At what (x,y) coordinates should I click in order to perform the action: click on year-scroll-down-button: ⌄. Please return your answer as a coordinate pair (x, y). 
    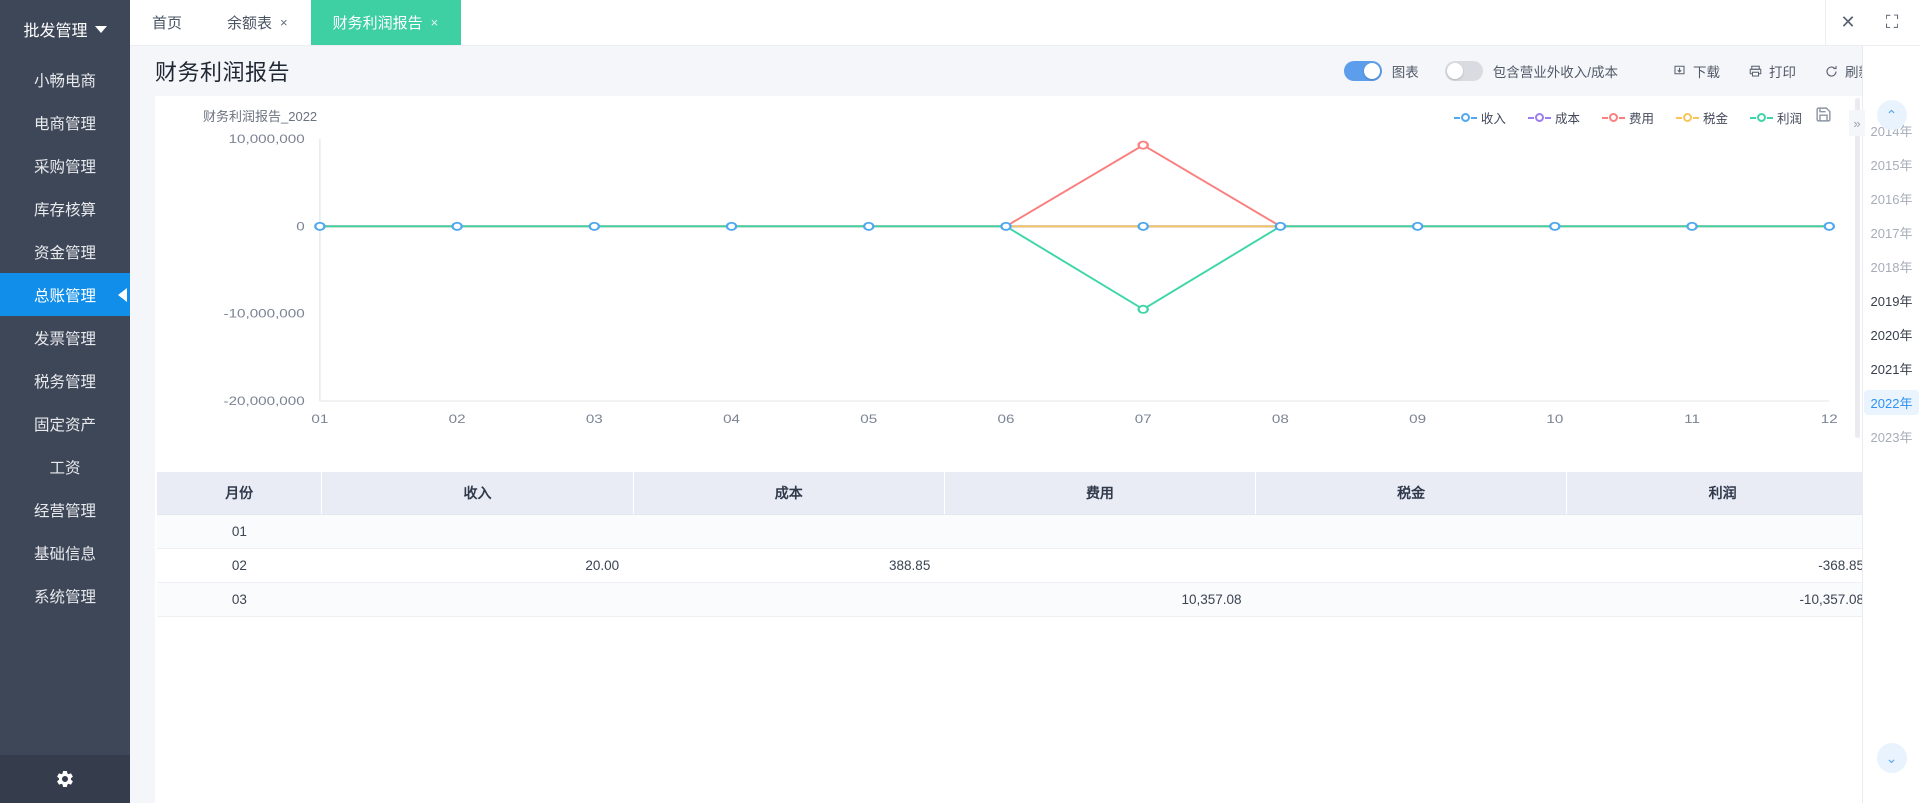
    Looking at the image, I should click on (1891, 758).